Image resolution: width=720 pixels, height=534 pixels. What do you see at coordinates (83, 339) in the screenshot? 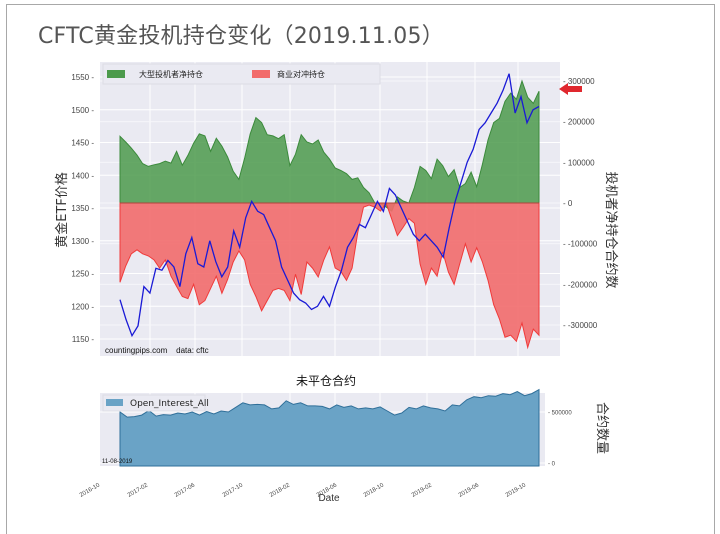
I see `left-tick-label: 1150 -` at bounding box center [83, 339].